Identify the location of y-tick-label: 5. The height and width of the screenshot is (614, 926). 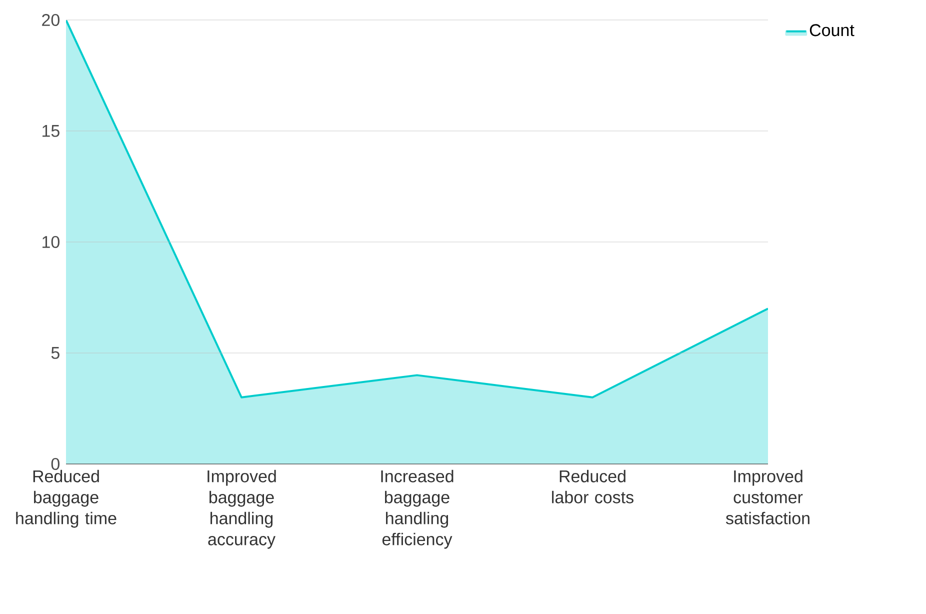
(55, 353).